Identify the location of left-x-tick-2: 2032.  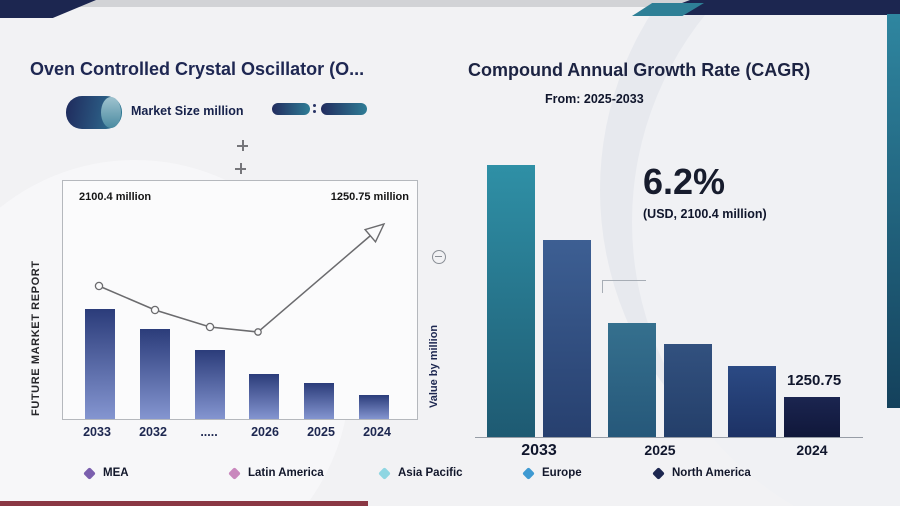
(153, 432).